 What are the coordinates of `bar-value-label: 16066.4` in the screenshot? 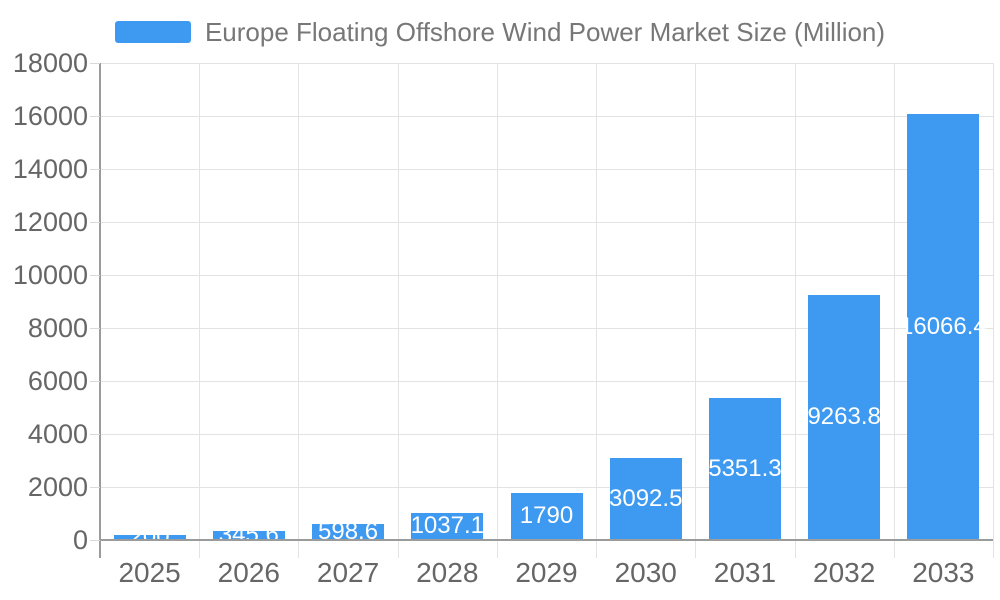 It's located at (943, 327).